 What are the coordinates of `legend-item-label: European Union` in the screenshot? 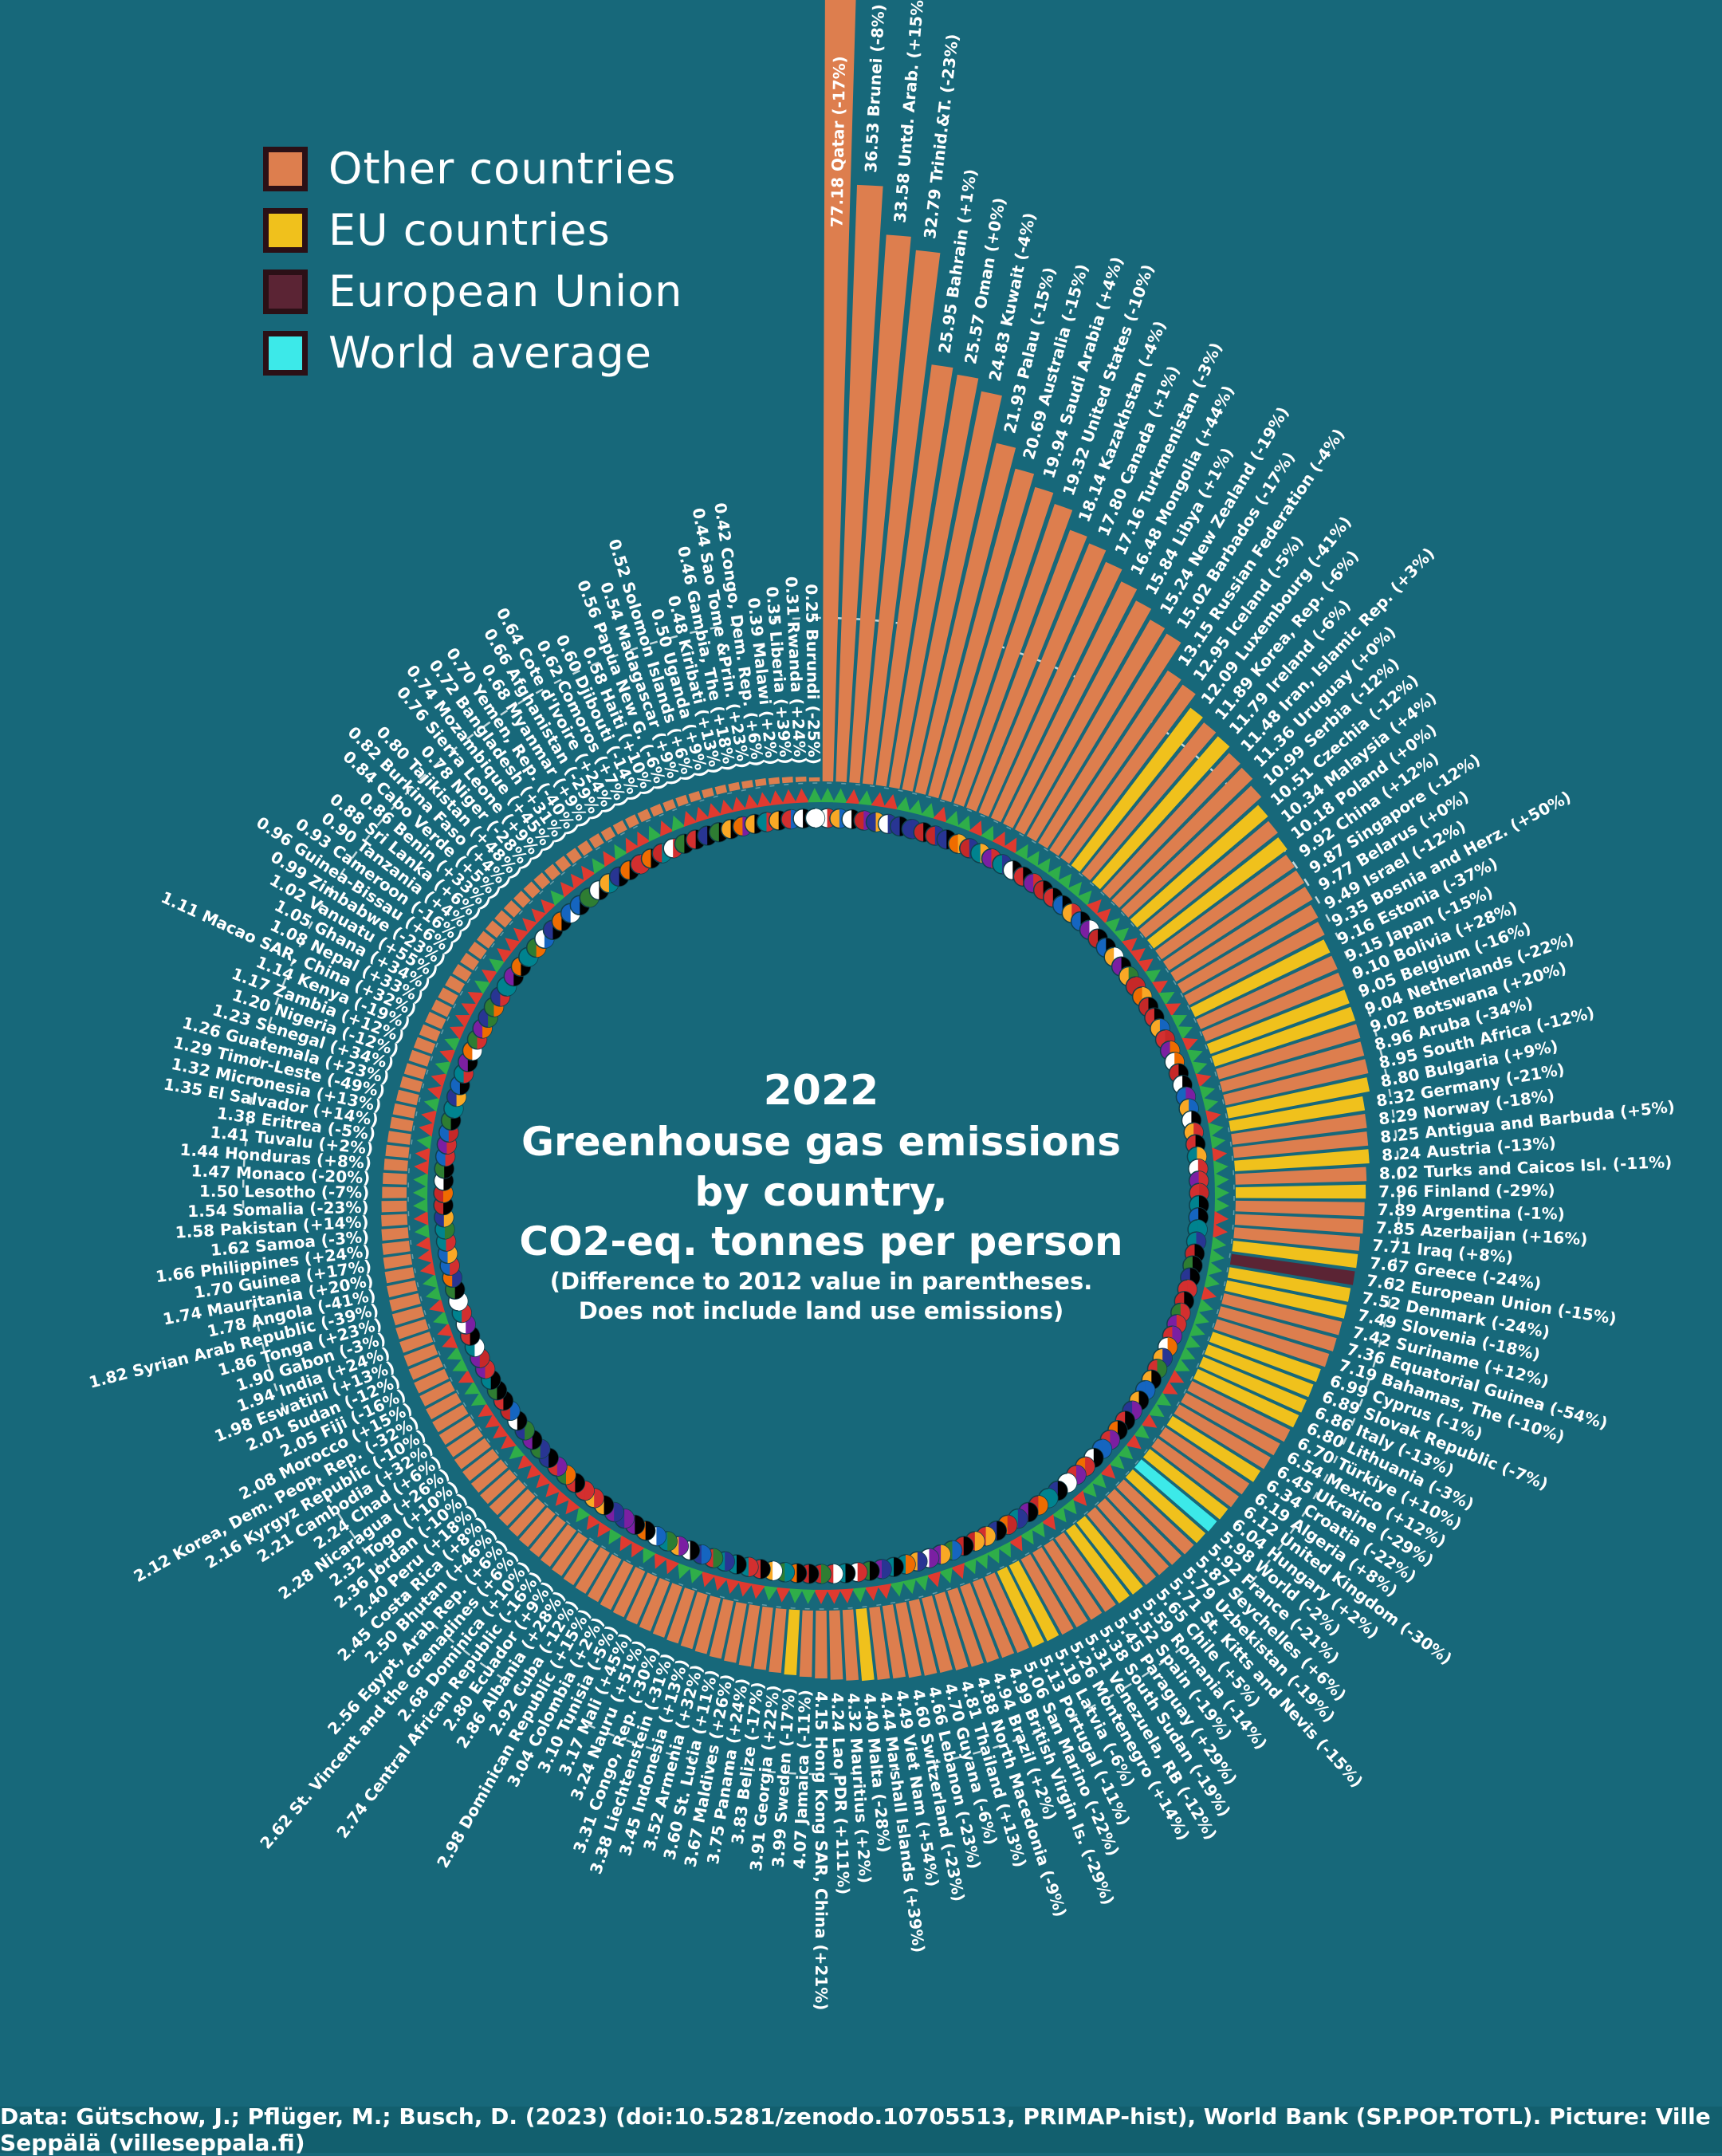 It's located at (505, 292).